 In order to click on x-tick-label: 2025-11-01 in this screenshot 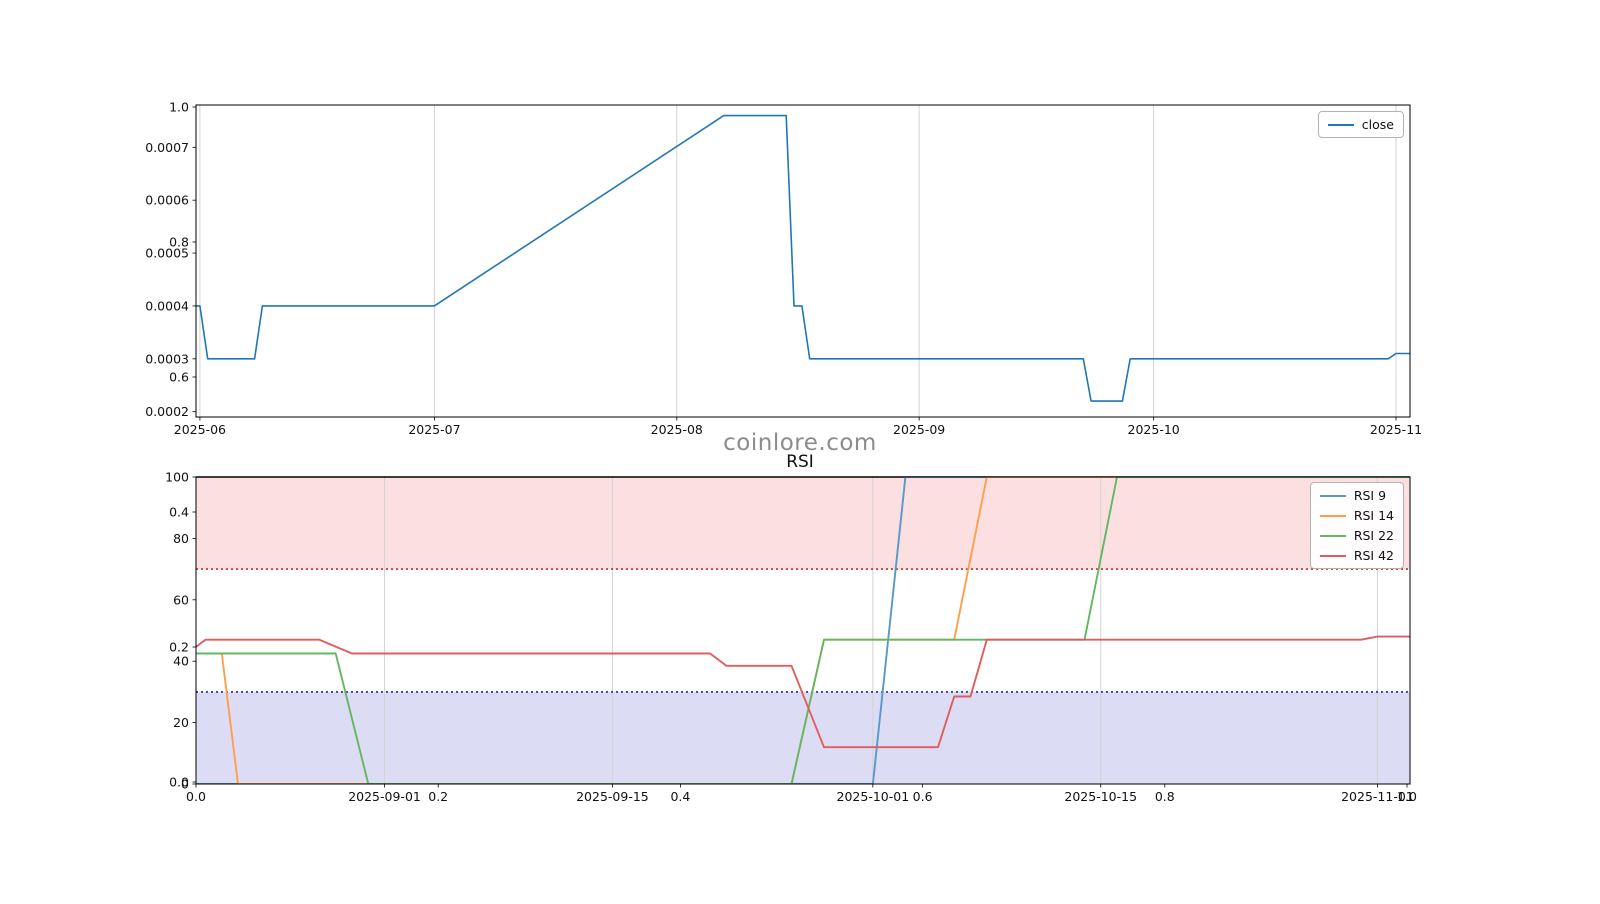, I will do `click(1377, 796)`.